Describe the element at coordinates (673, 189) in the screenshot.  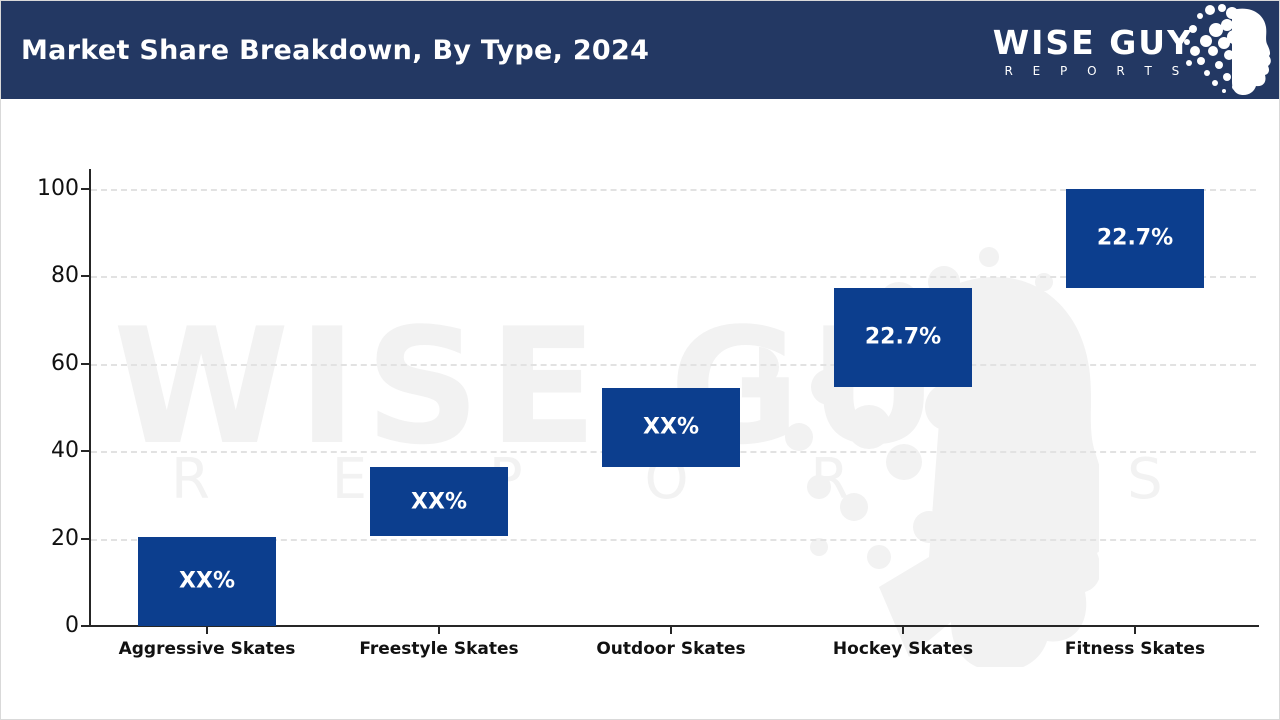
I see `gridline-y100` at that location.